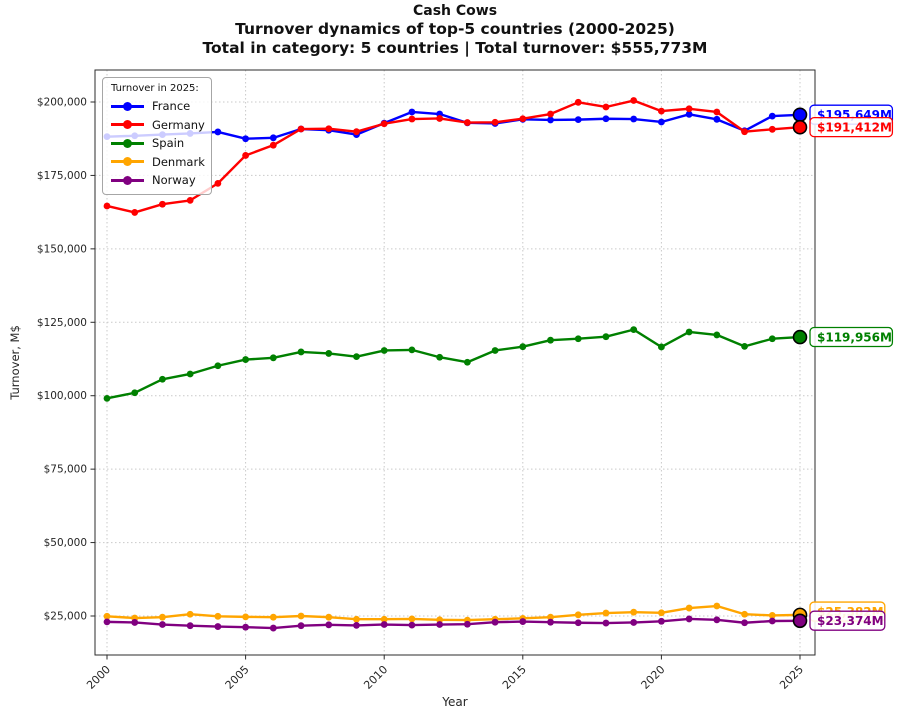 The height and width of the screenshot is (720, 900). What do you see at coordinates (851, 337) in the screenshot?
I see `end-label-box-spain` at bounding box center [851, 337].